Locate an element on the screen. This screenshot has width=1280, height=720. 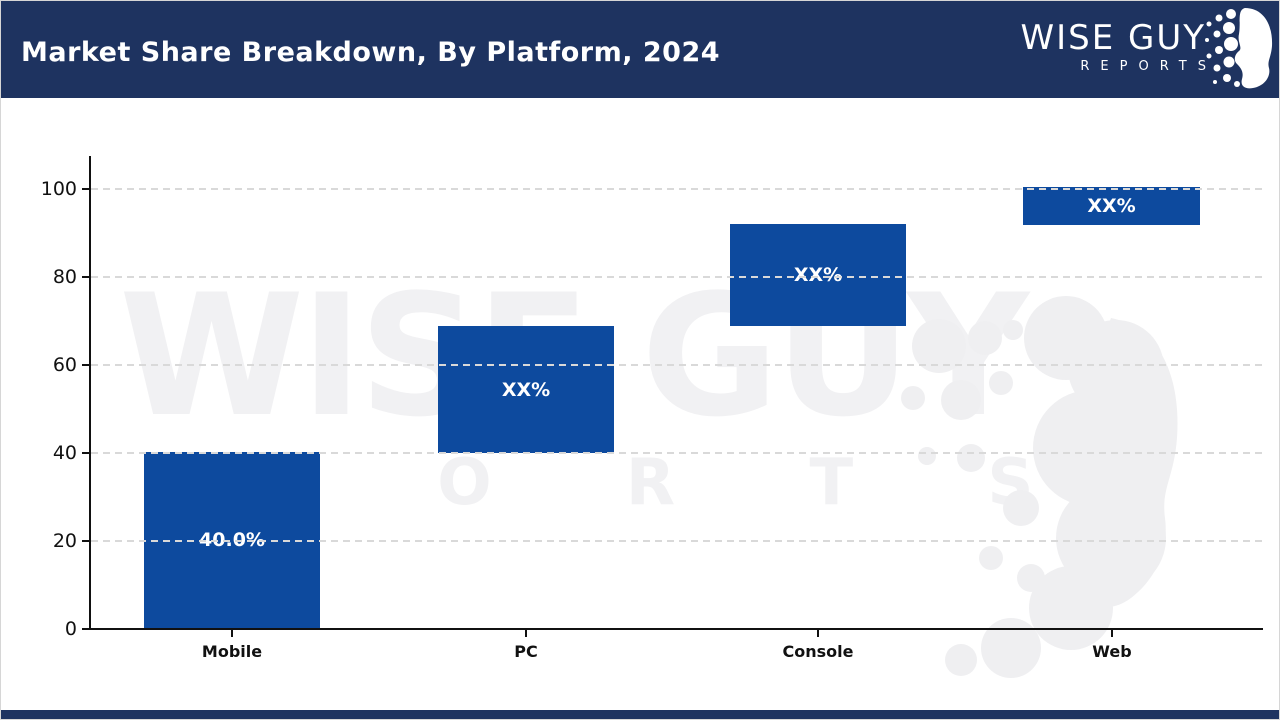
y-tick-label: 60 is located at coordinates (64, 365).